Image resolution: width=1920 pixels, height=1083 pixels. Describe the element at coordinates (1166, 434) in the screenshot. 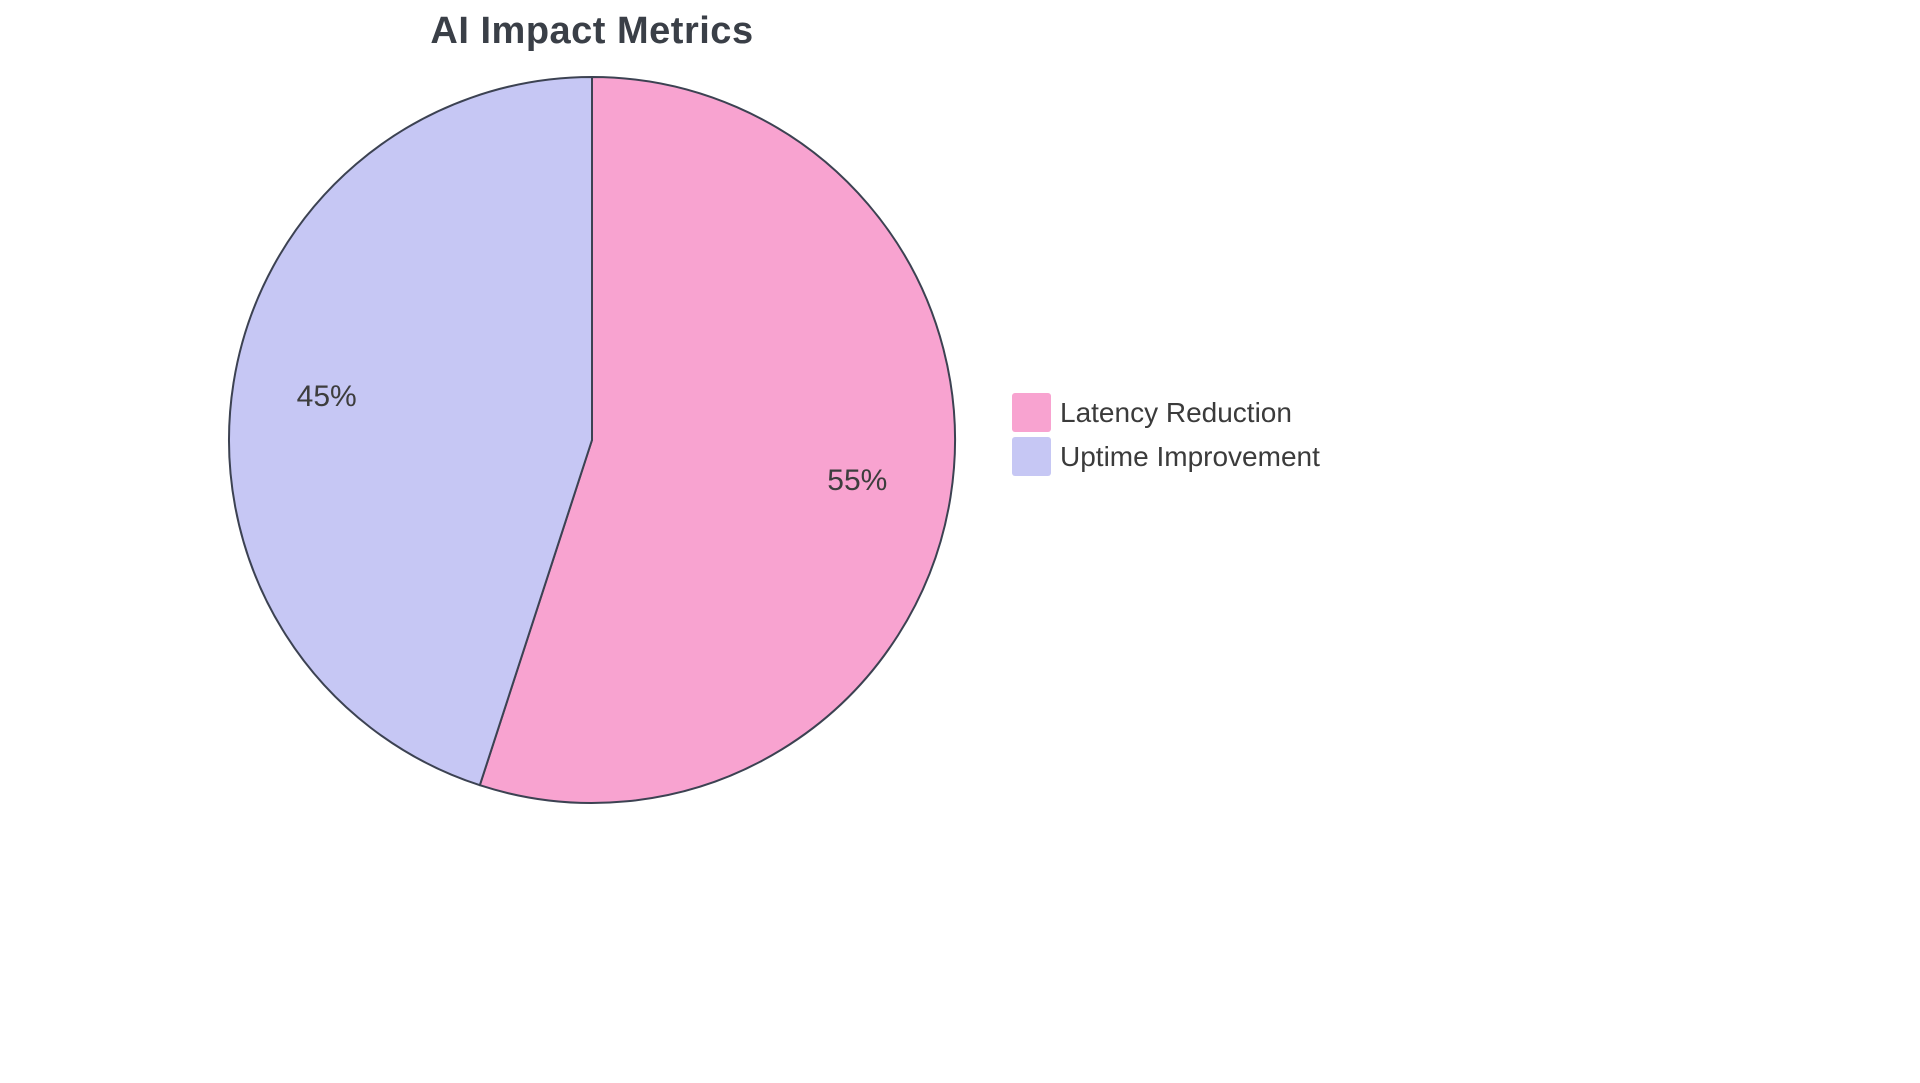

I see `chart-legend: Latency Reduction Uptime Improvement` at that location.